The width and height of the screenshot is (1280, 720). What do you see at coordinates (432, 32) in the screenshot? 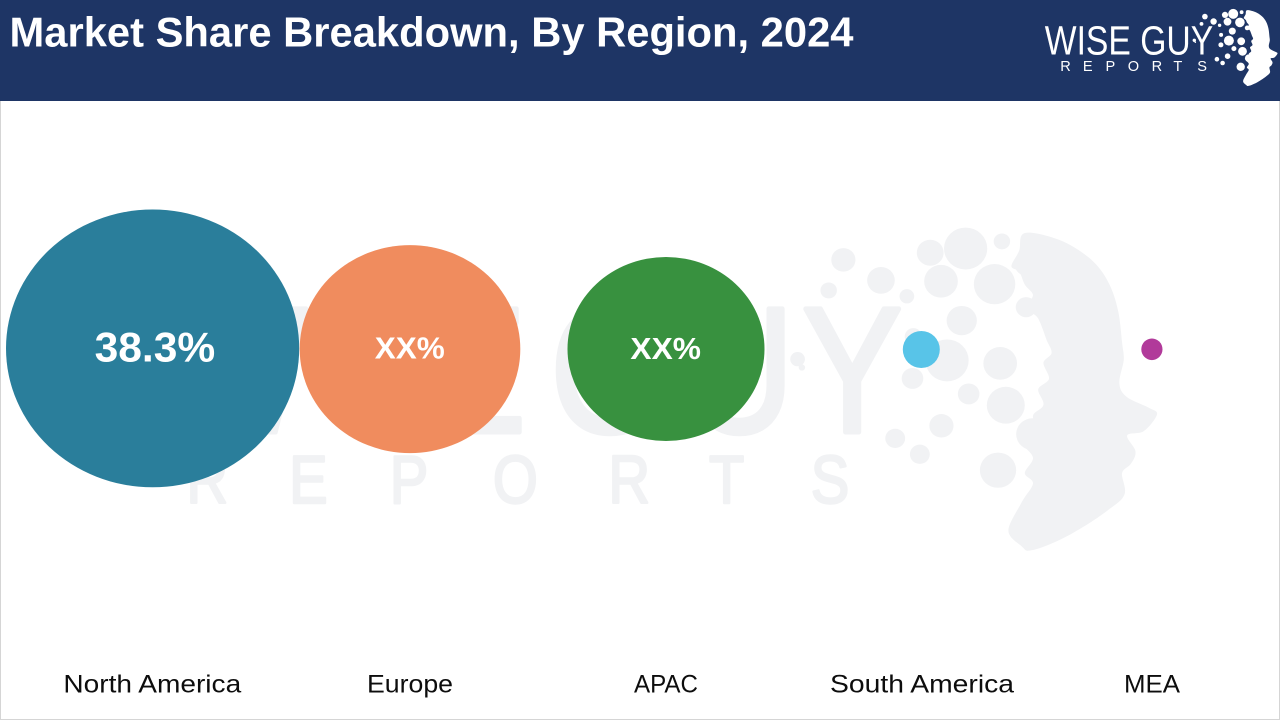
I see `svg-text:Market Share Breakdown, By Reg: Market Share Breakdown, By Region, 2024` at bounding box center [432, 32].